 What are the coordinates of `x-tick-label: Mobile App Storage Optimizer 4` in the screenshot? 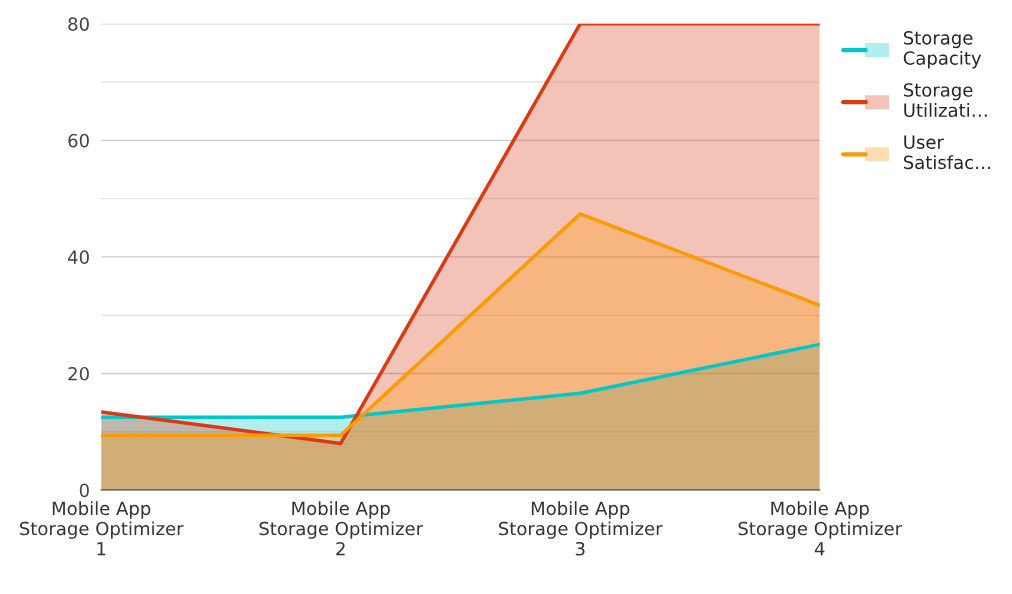 It's located at (820, 528).